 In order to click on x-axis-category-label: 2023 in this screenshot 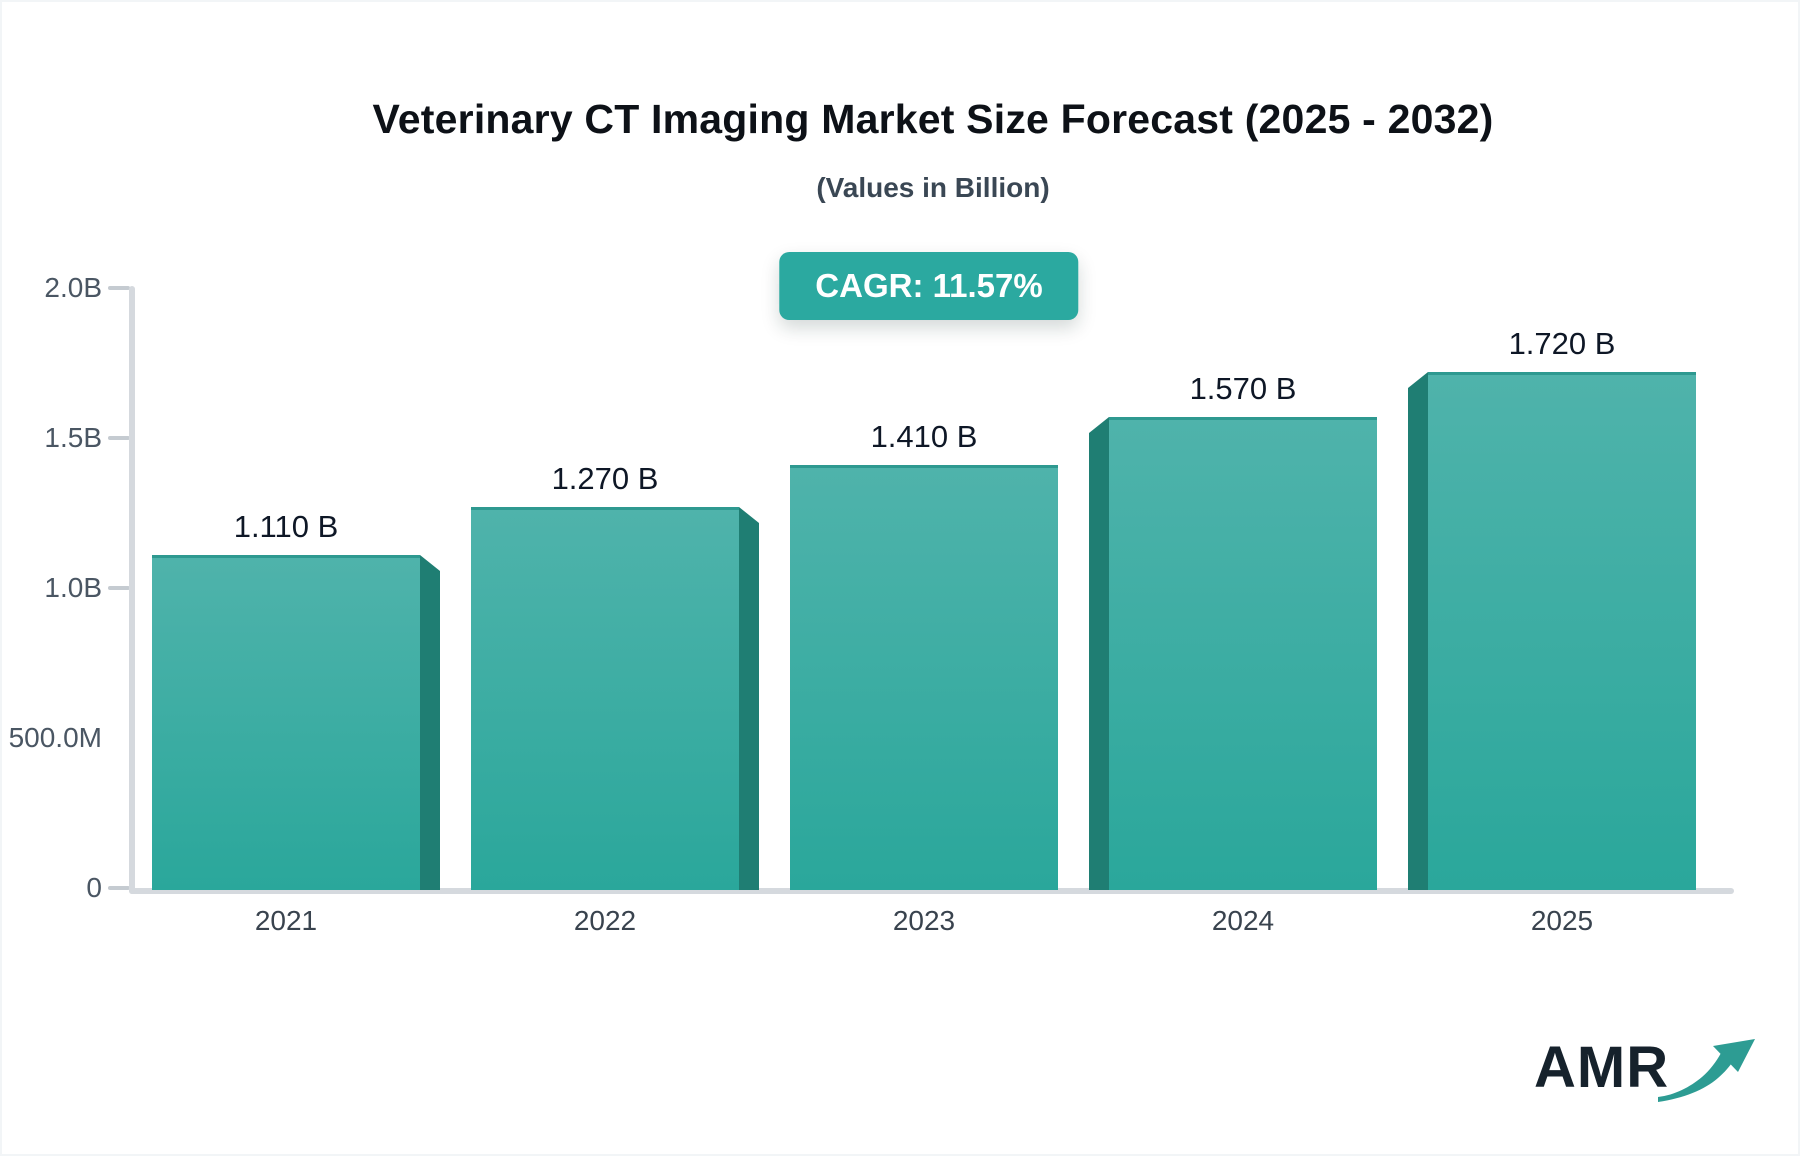, I will do `click(924, 920)`.